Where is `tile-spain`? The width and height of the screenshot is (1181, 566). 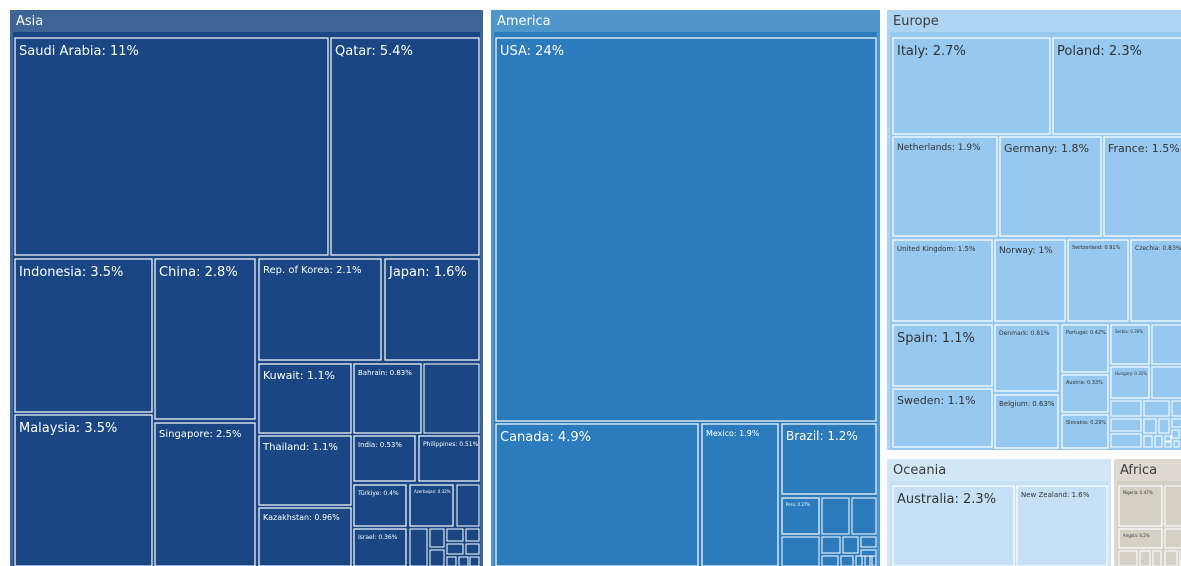 tile-spain is located at coordinates (942, 355).